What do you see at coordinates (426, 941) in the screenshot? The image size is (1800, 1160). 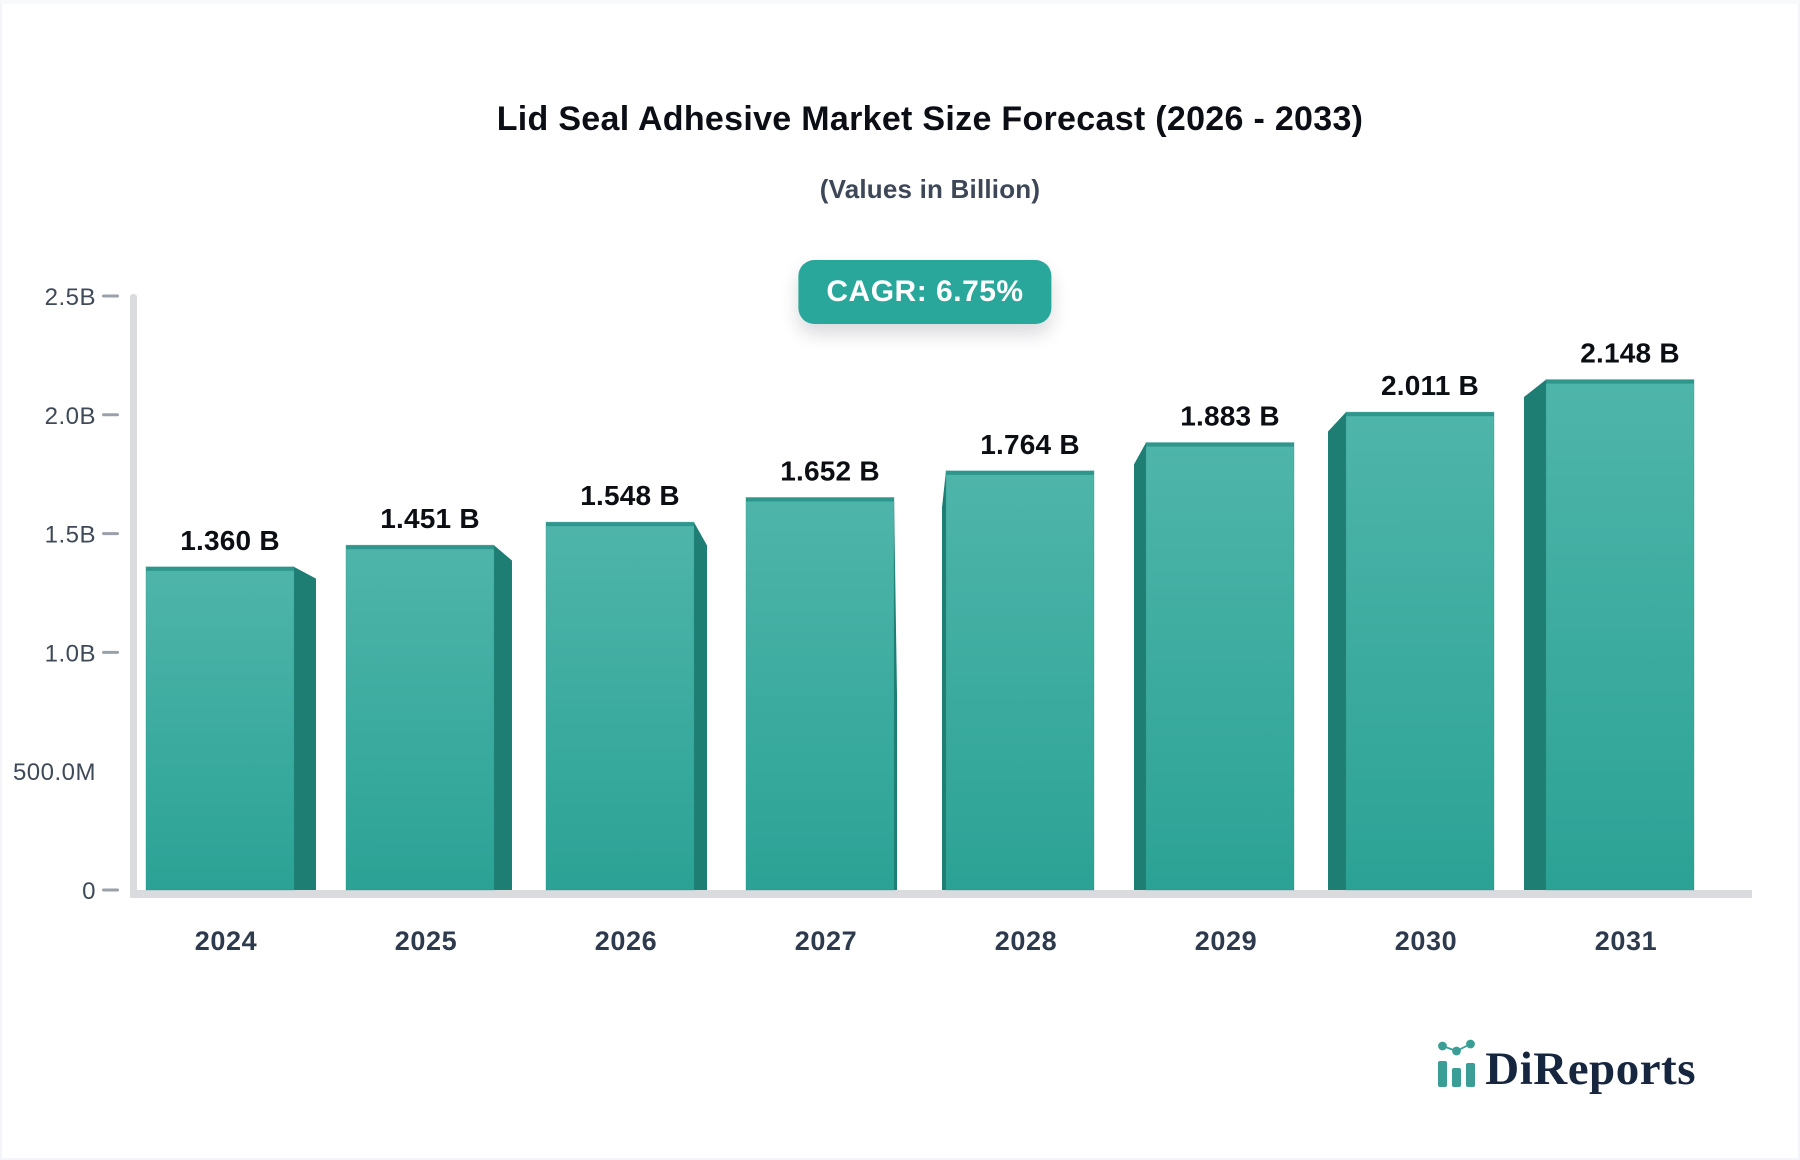 I see `x-axis-label-2025: 2025` at bounding box center [426, 941].